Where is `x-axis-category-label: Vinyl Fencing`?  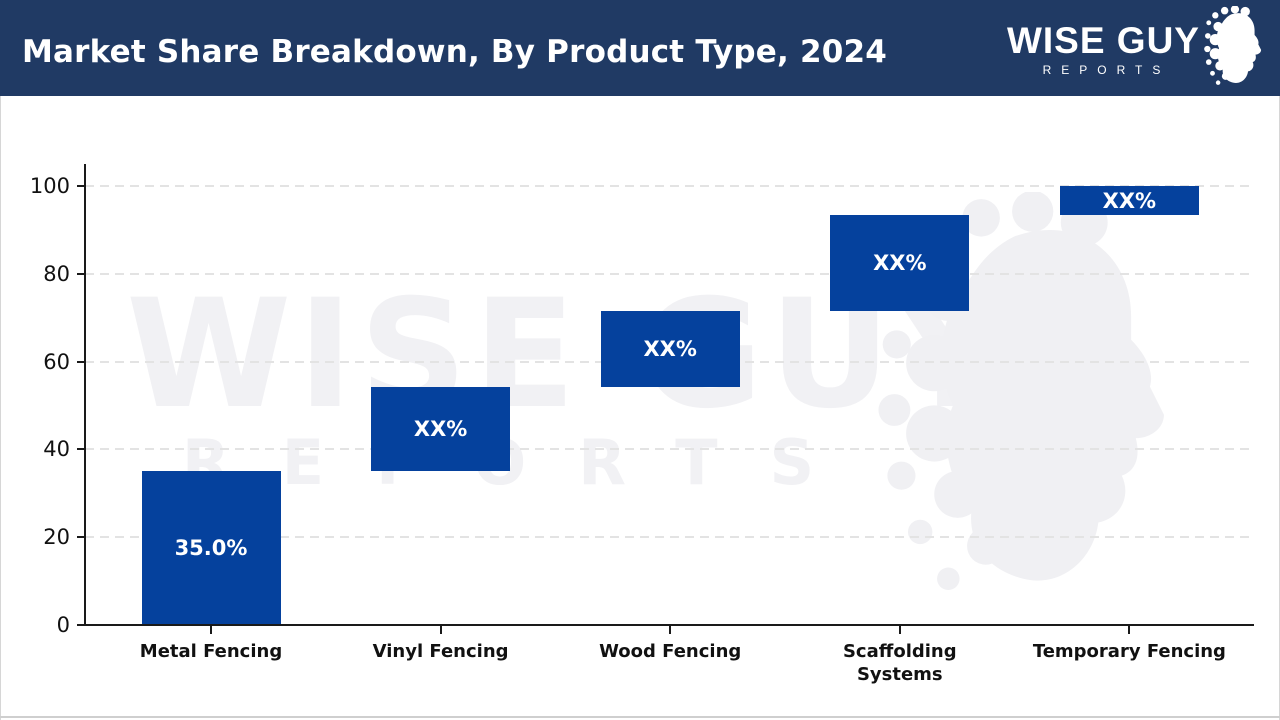
x-axis-category-label: Vinyl Fencing is located at coordinates (440, 651).